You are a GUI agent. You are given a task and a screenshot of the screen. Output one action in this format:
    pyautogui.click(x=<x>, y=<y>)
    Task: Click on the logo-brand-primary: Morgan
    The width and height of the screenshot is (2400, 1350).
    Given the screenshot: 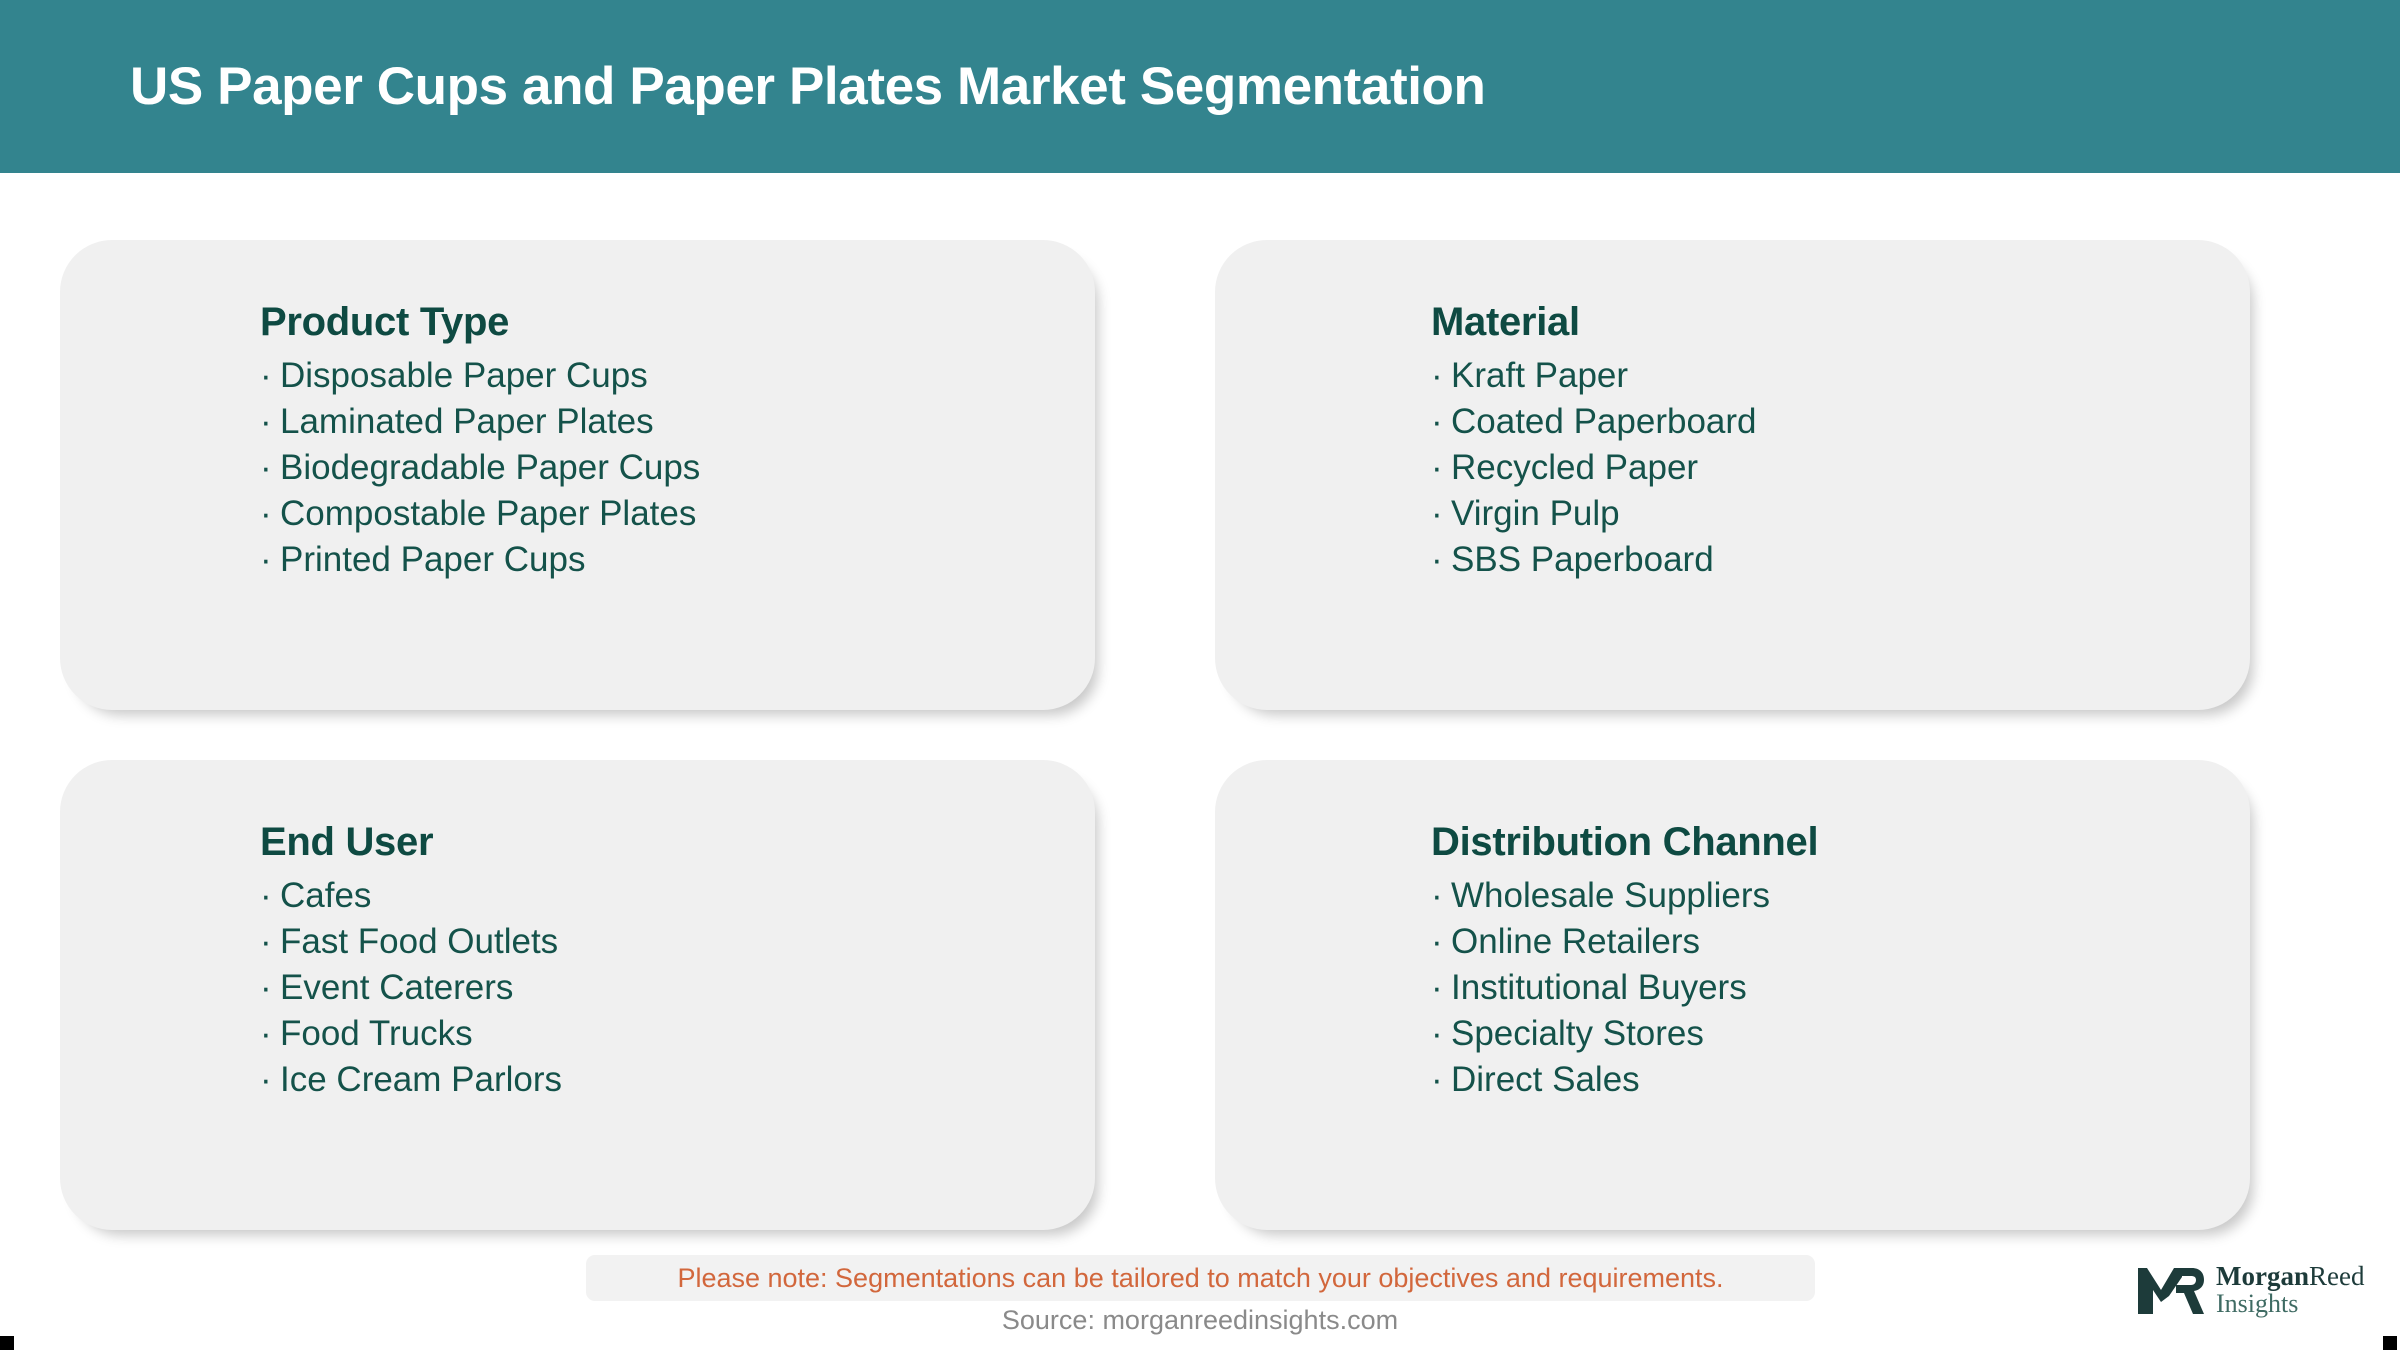 What is the action you would take?
    pyautogui.click(x=2262, y=1276)
    